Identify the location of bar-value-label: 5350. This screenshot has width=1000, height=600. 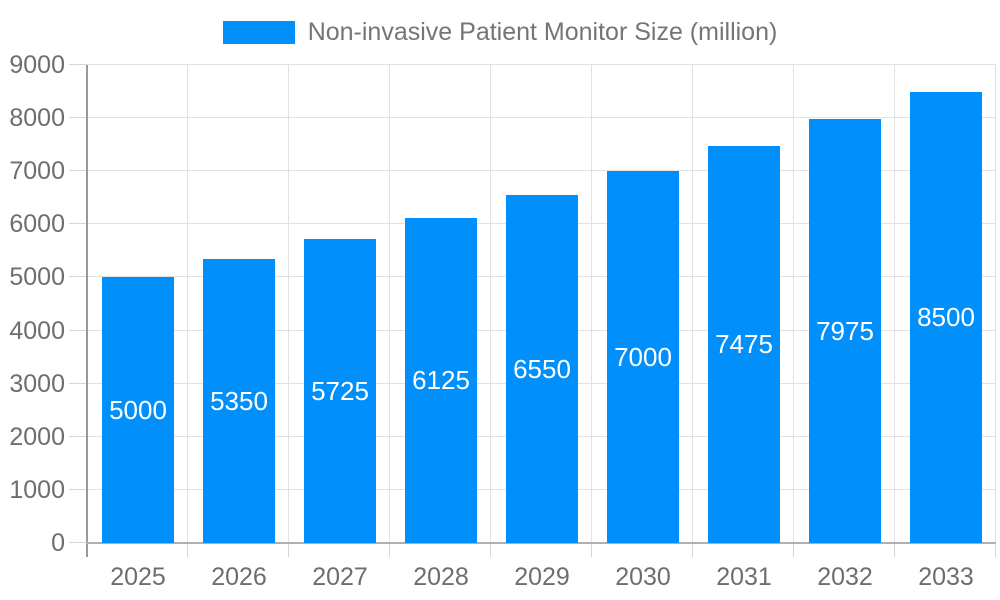
(239, 400).